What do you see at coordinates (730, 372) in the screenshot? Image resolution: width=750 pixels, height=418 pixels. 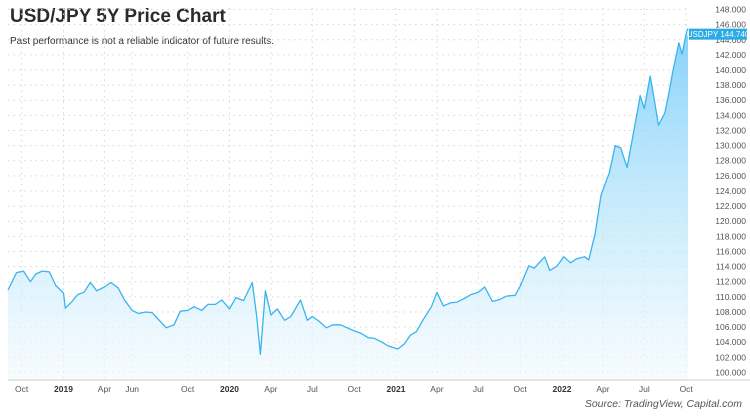 I see `y-tick-label: 100.000` at bounding box center [730, 372].